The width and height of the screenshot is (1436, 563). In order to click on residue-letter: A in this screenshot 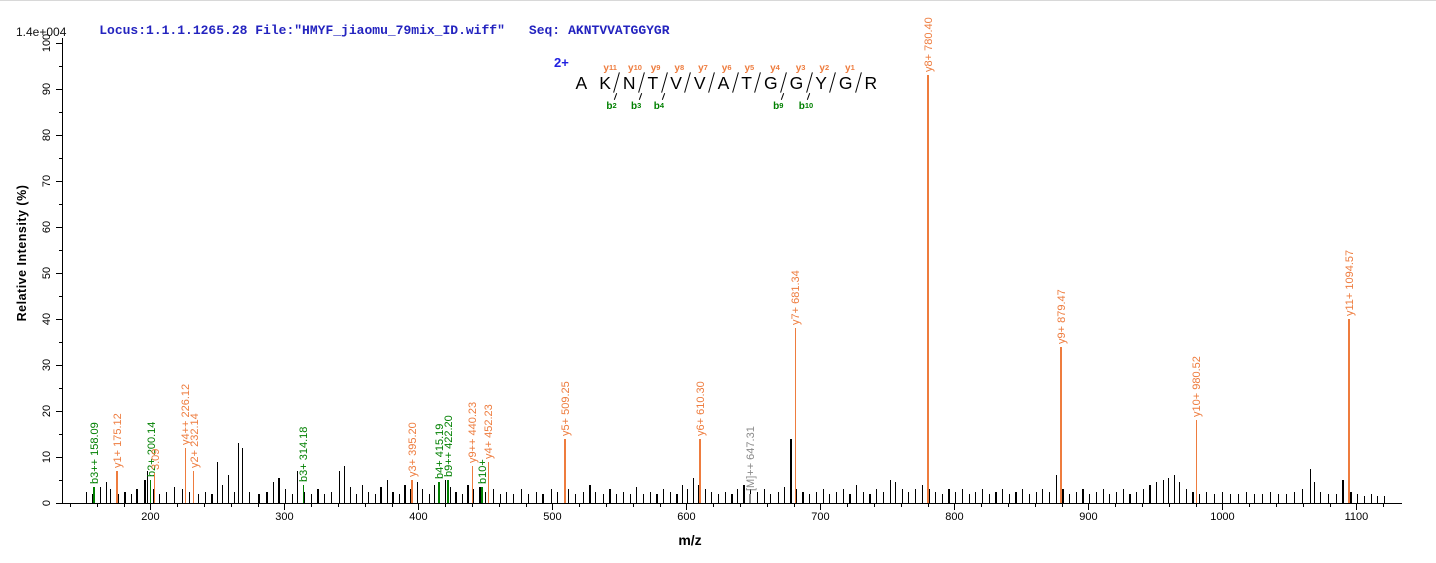, I will do `click(723, 83)`.